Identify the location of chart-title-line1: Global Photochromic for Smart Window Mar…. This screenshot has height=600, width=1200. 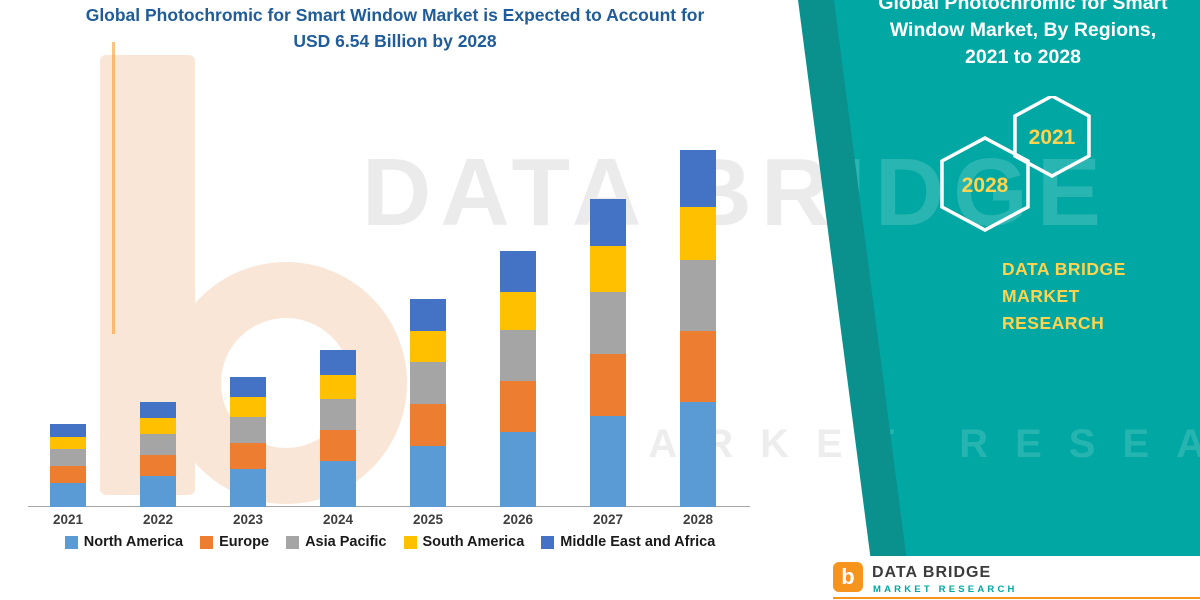
(395, 15).